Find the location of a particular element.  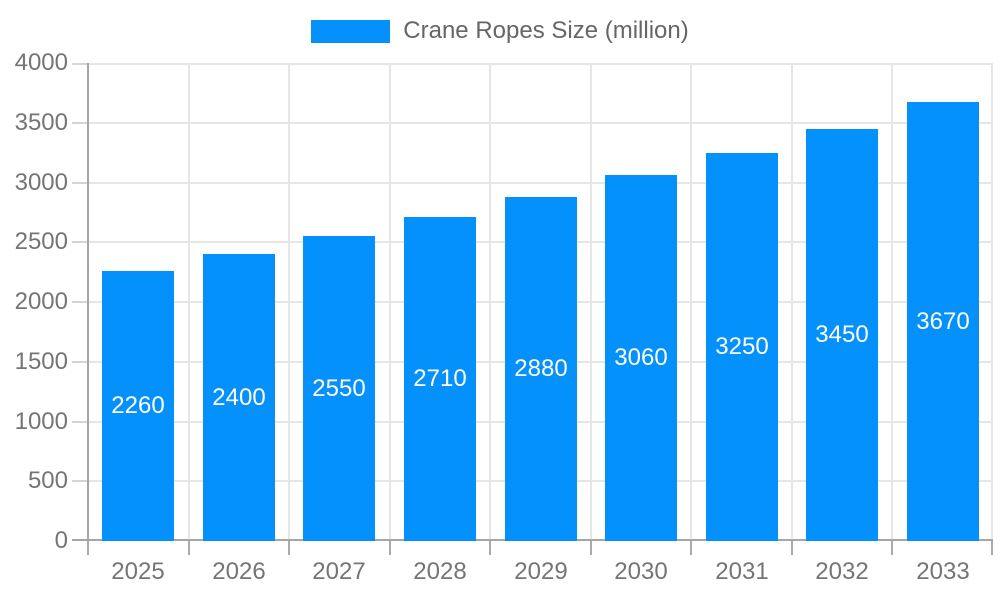

x-tick-label: 2029 is located at coordinates (541, 571).